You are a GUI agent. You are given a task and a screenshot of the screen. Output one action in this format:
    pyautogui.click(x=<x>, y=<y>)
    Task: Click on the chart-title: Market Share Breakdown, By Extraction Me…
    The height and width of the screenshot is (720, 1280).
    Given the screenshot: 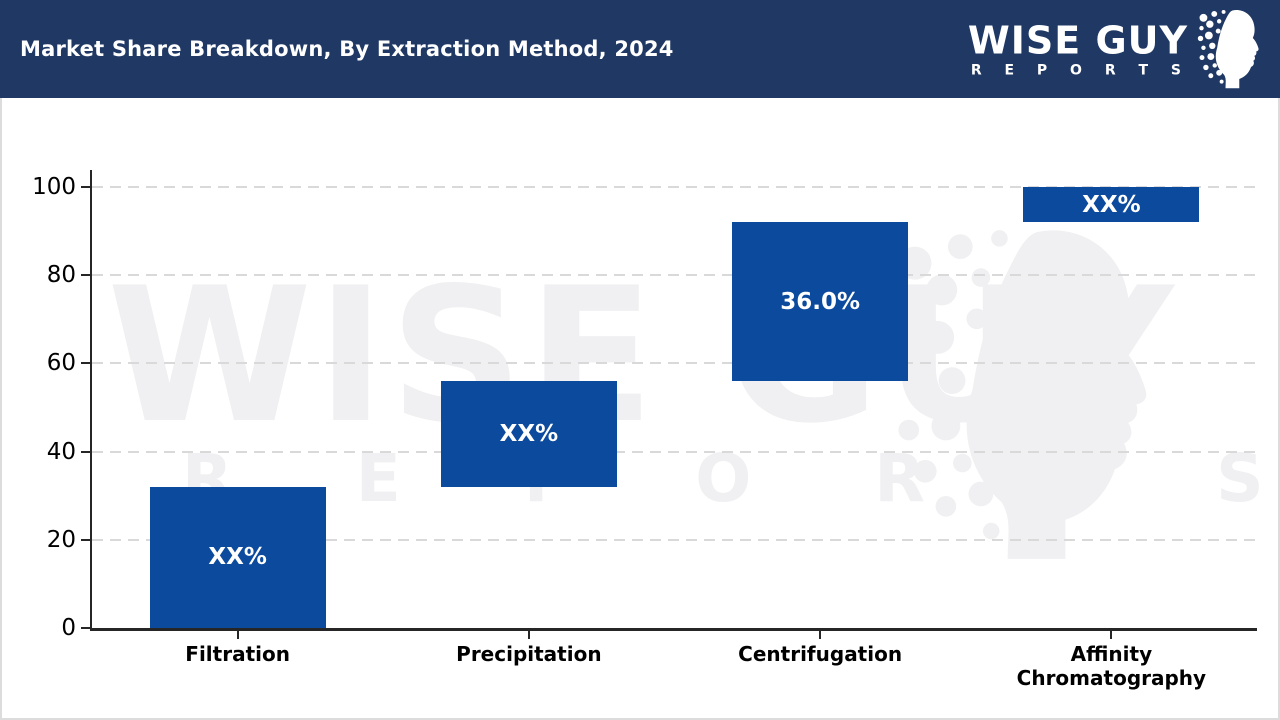 What is the action you would take?
    pyautogui.click(x=347, y=49)
    